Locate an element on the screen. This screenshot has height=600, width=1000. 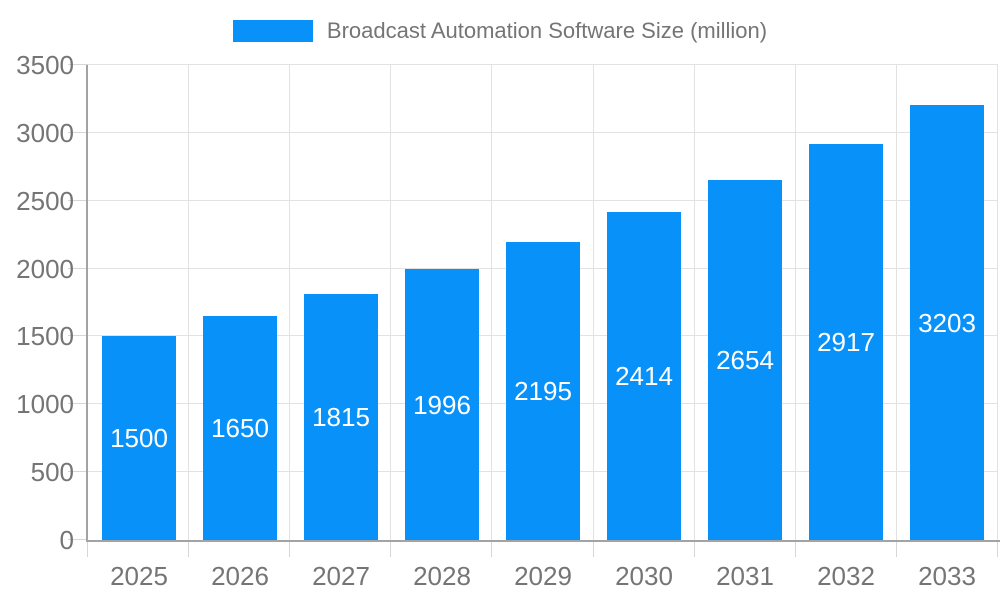
y-axis-tick-label: 3500 is located at coordinates (45, 65).